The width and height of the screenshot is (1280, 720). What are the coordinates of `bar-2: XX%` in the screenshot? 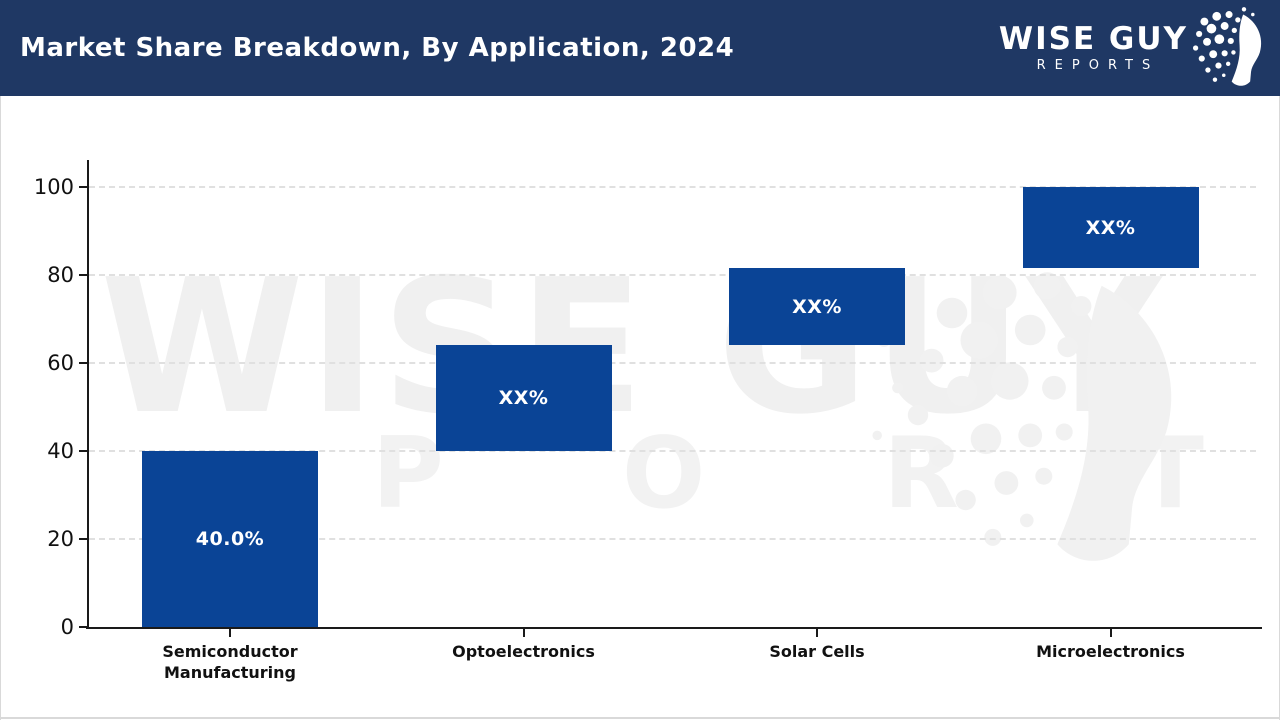 It's located at (817, 307).